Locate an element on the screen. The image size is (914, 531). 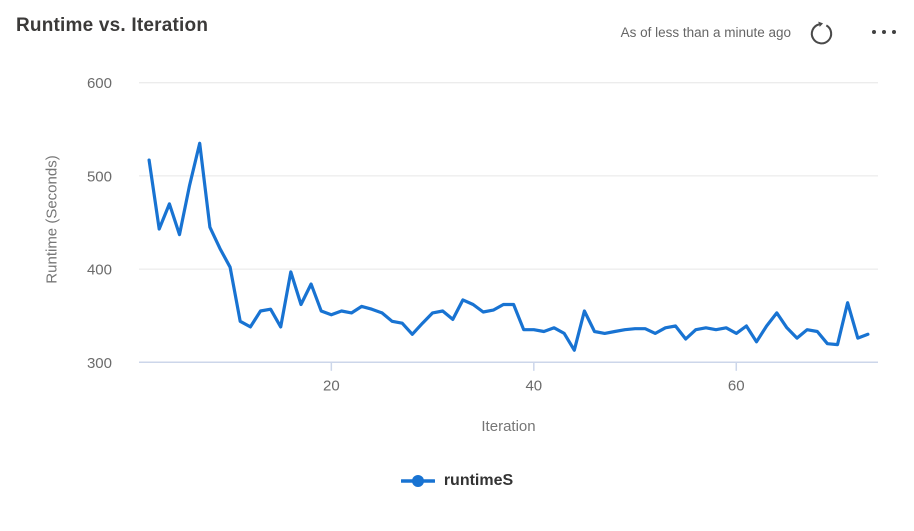
legend-marker-icon is located at coordinates (417, 481).